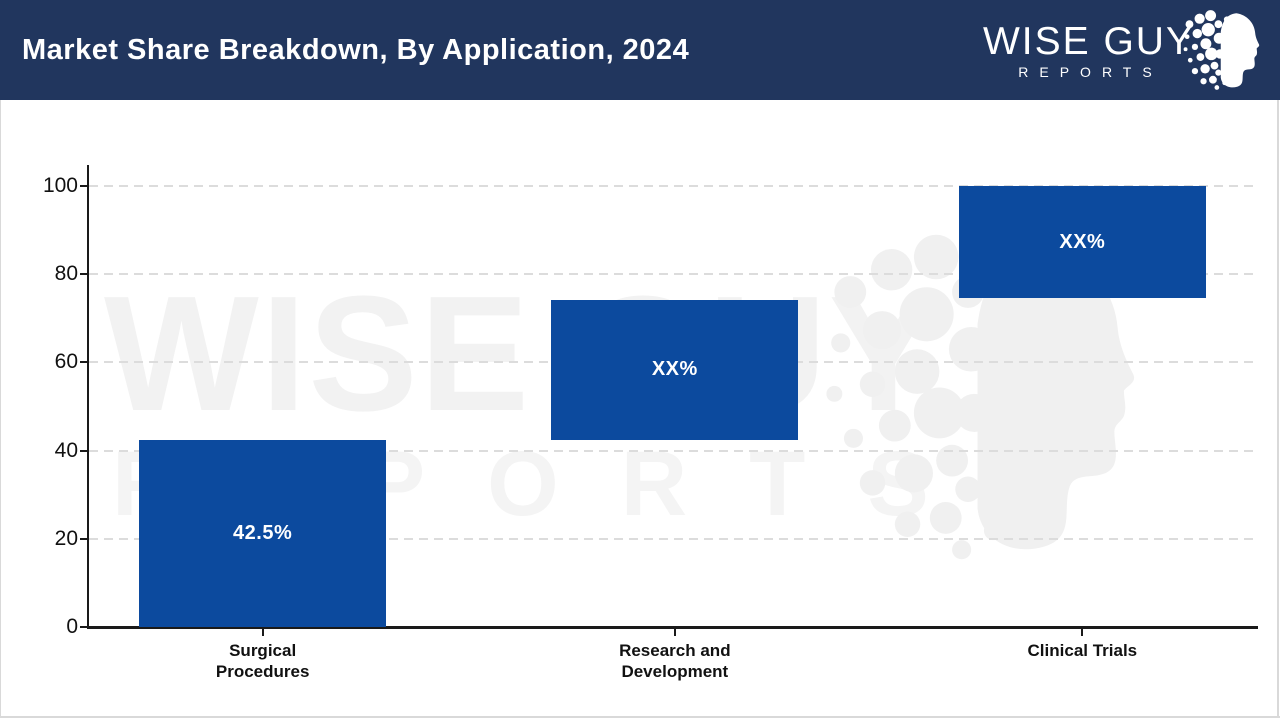 This screenshot has height=720, width=1280. I want to click on page-border-bottom, so click(640, 717).